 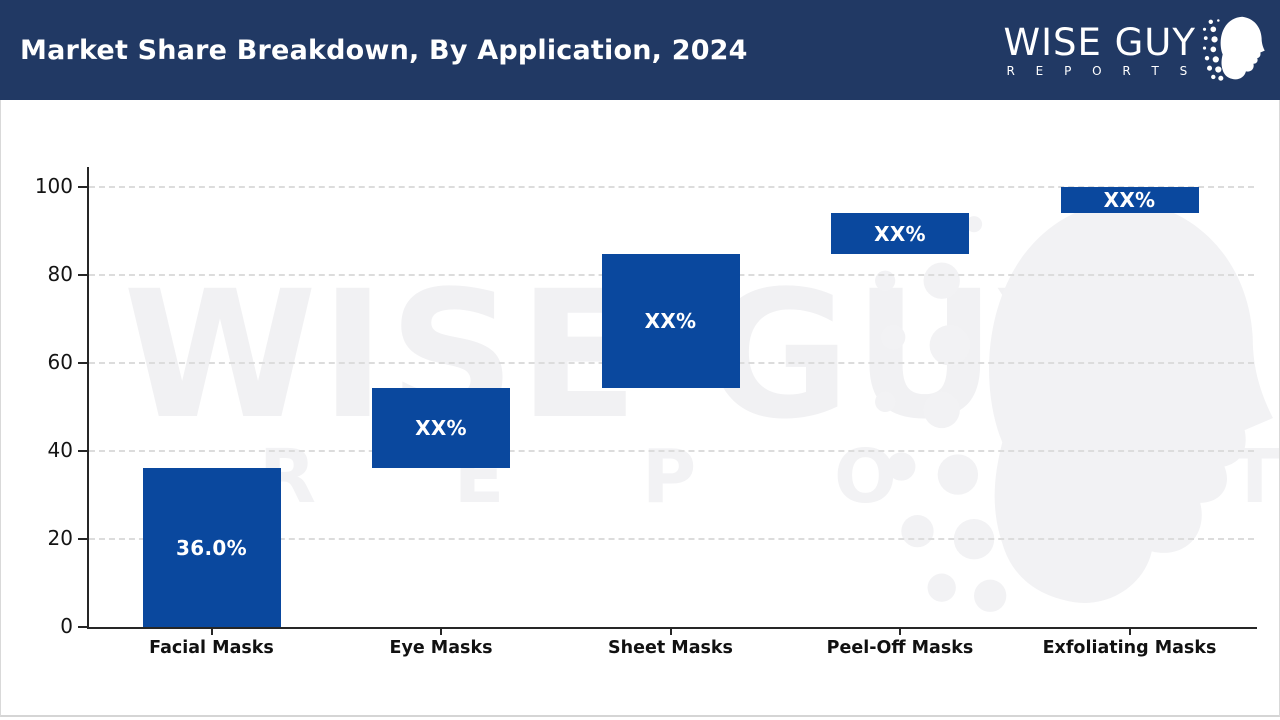 I want to click on category-label: Facial Masks, so click(x=211, y=648).